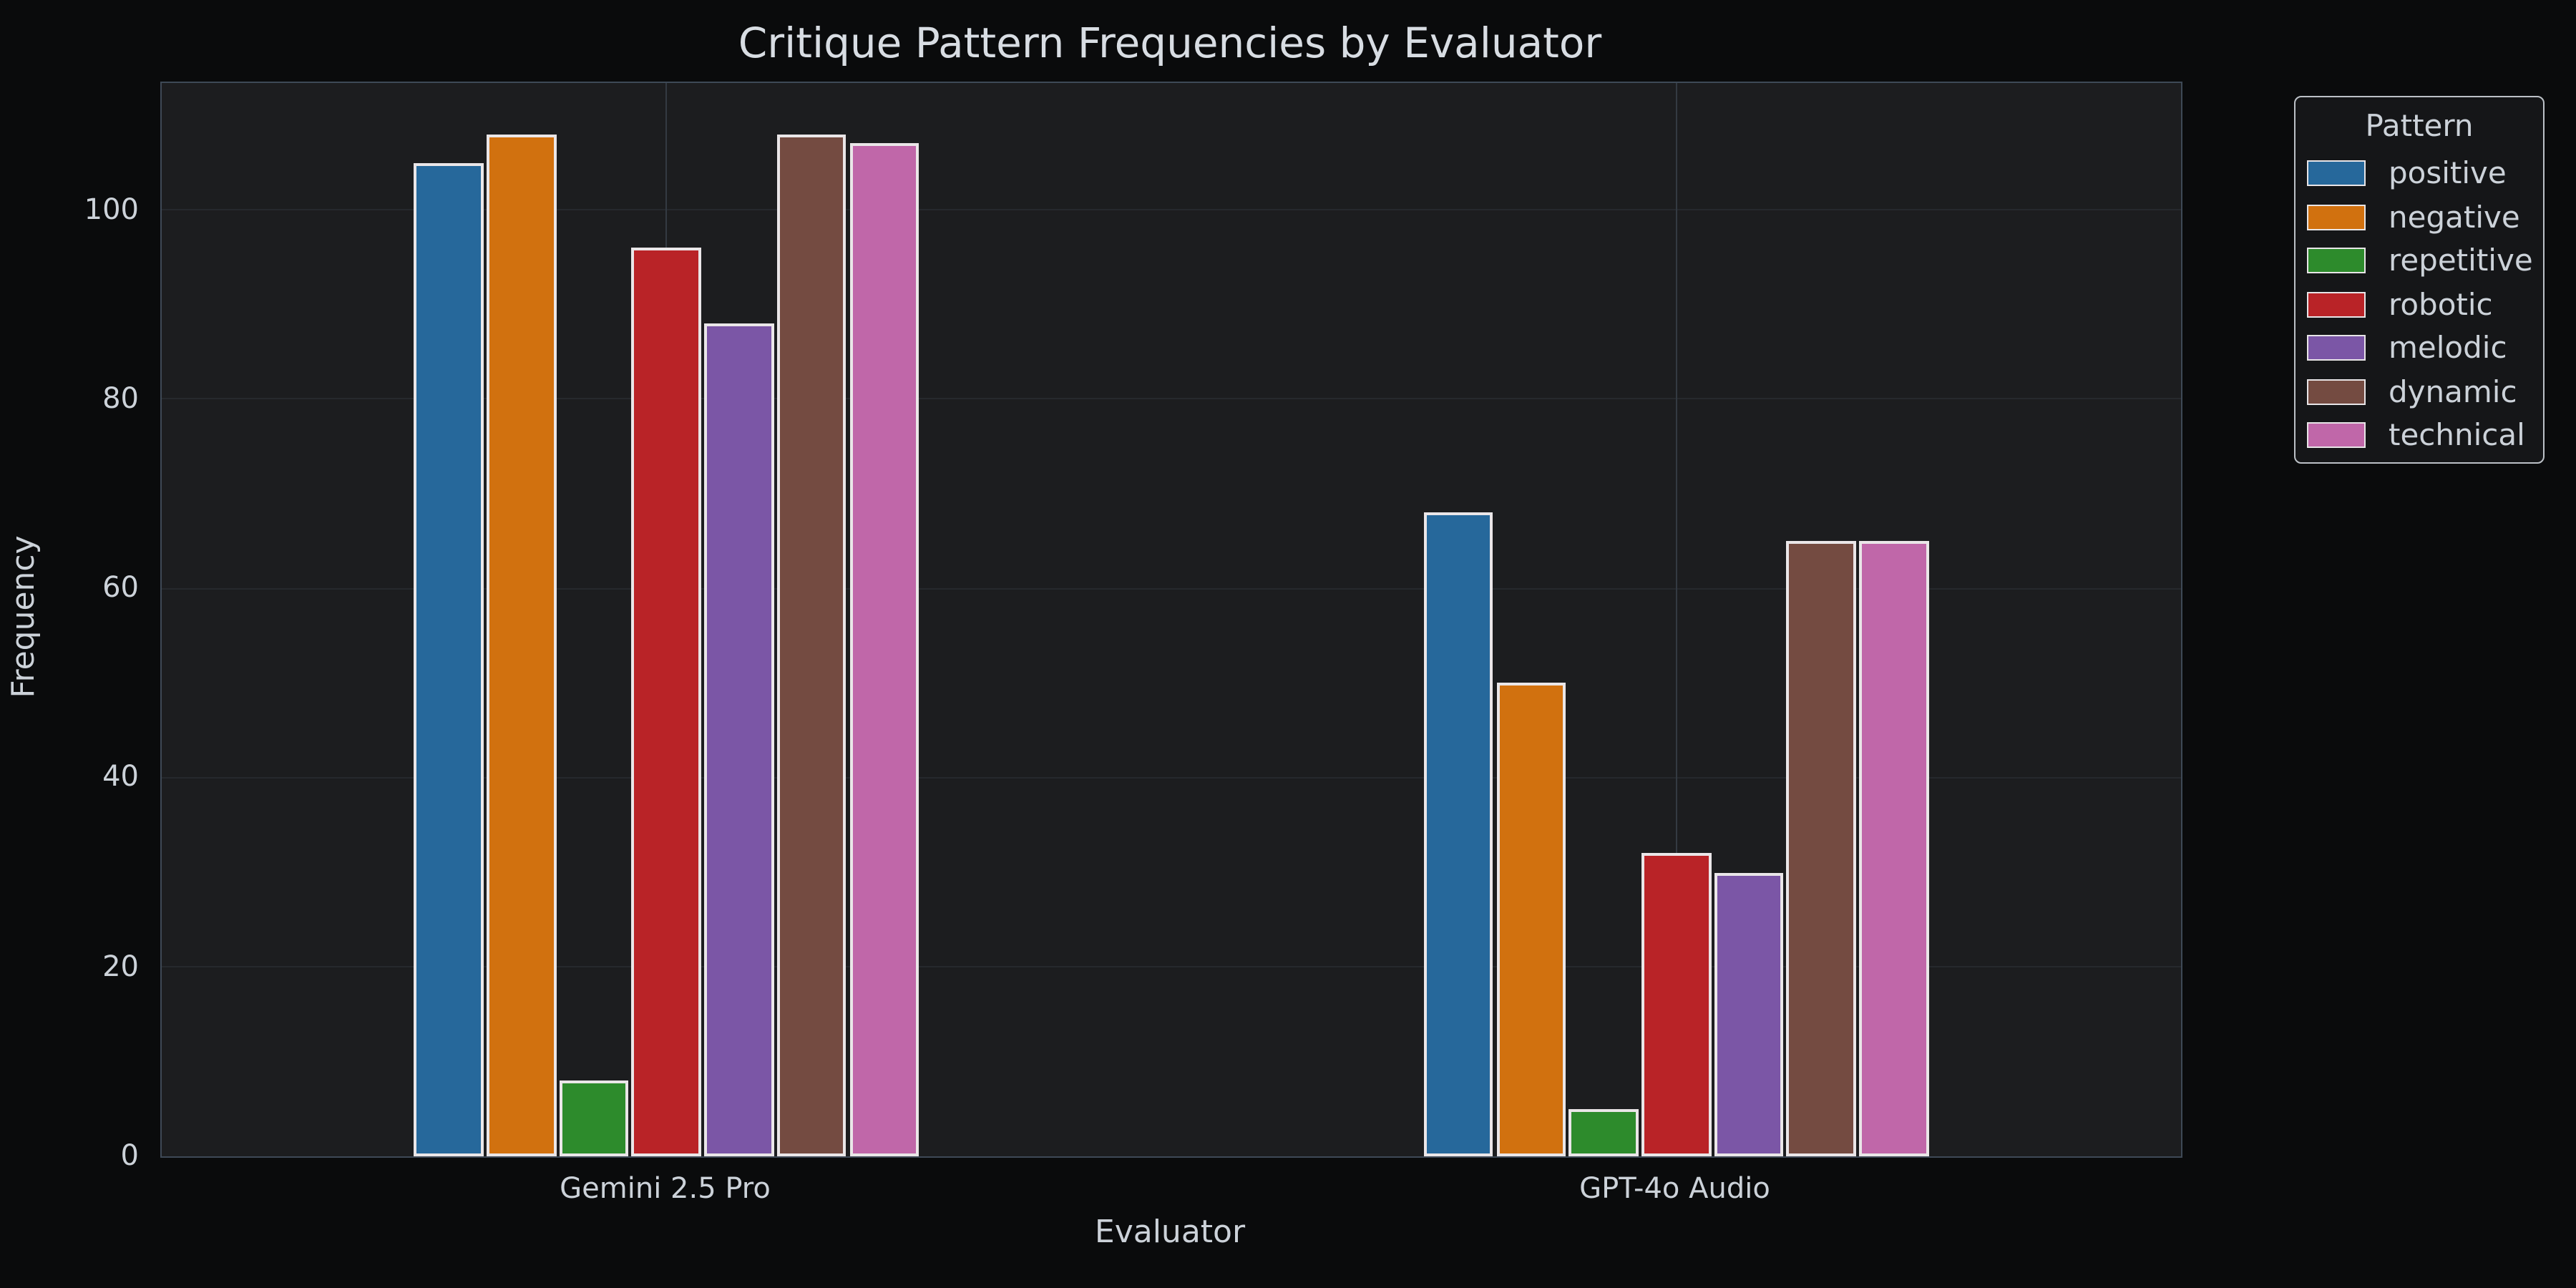  What do you see at coordinates (2448, 348) in the screenshot?
I see `legend-label: melodic` at bounding box center [2448, 348].